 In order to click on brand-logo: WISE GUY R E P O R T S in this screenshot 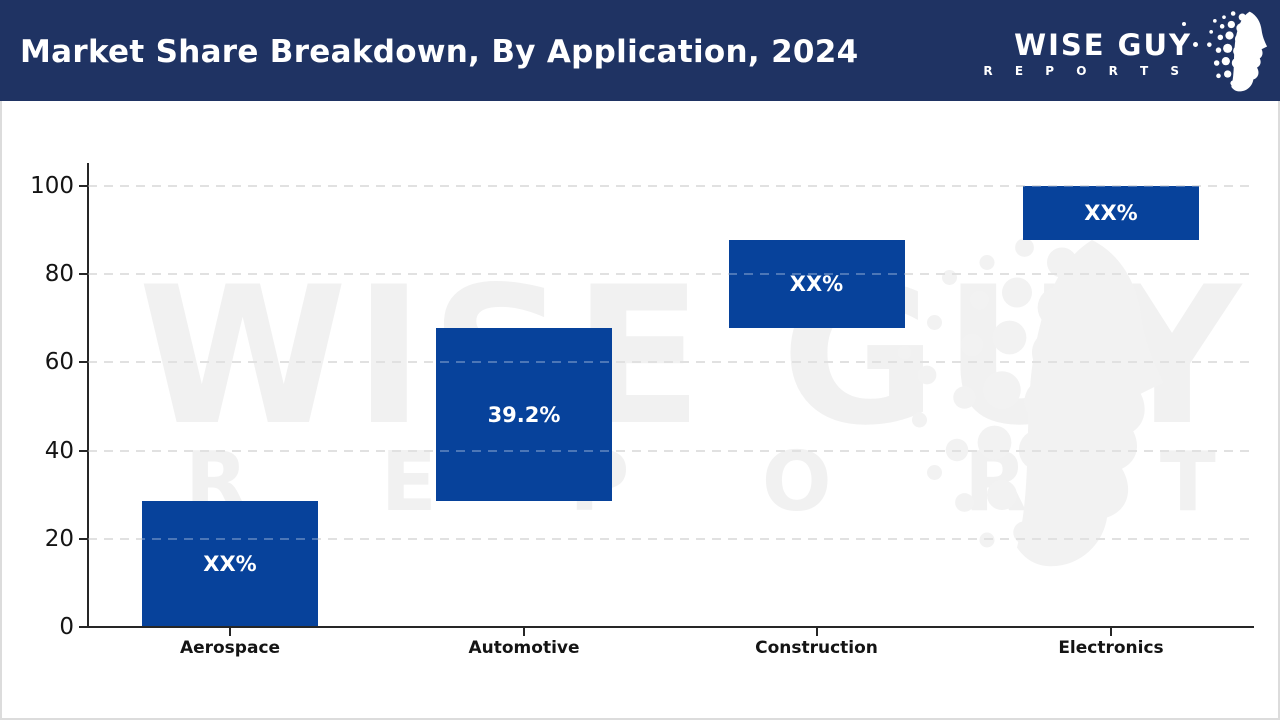, I will do `click(1127, 52)`.